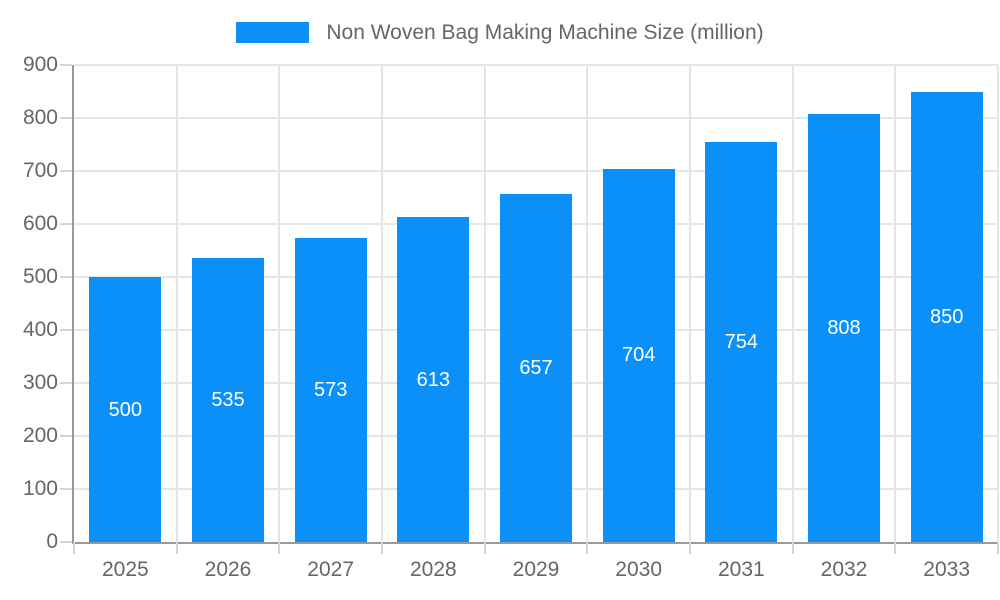 The width and height of the screenshot is (1000, 600). What do you see at coordinates (741, 569) in the screenshot?
I see `x-axis-label-2031: 2031` at bounding box center [741, 569].